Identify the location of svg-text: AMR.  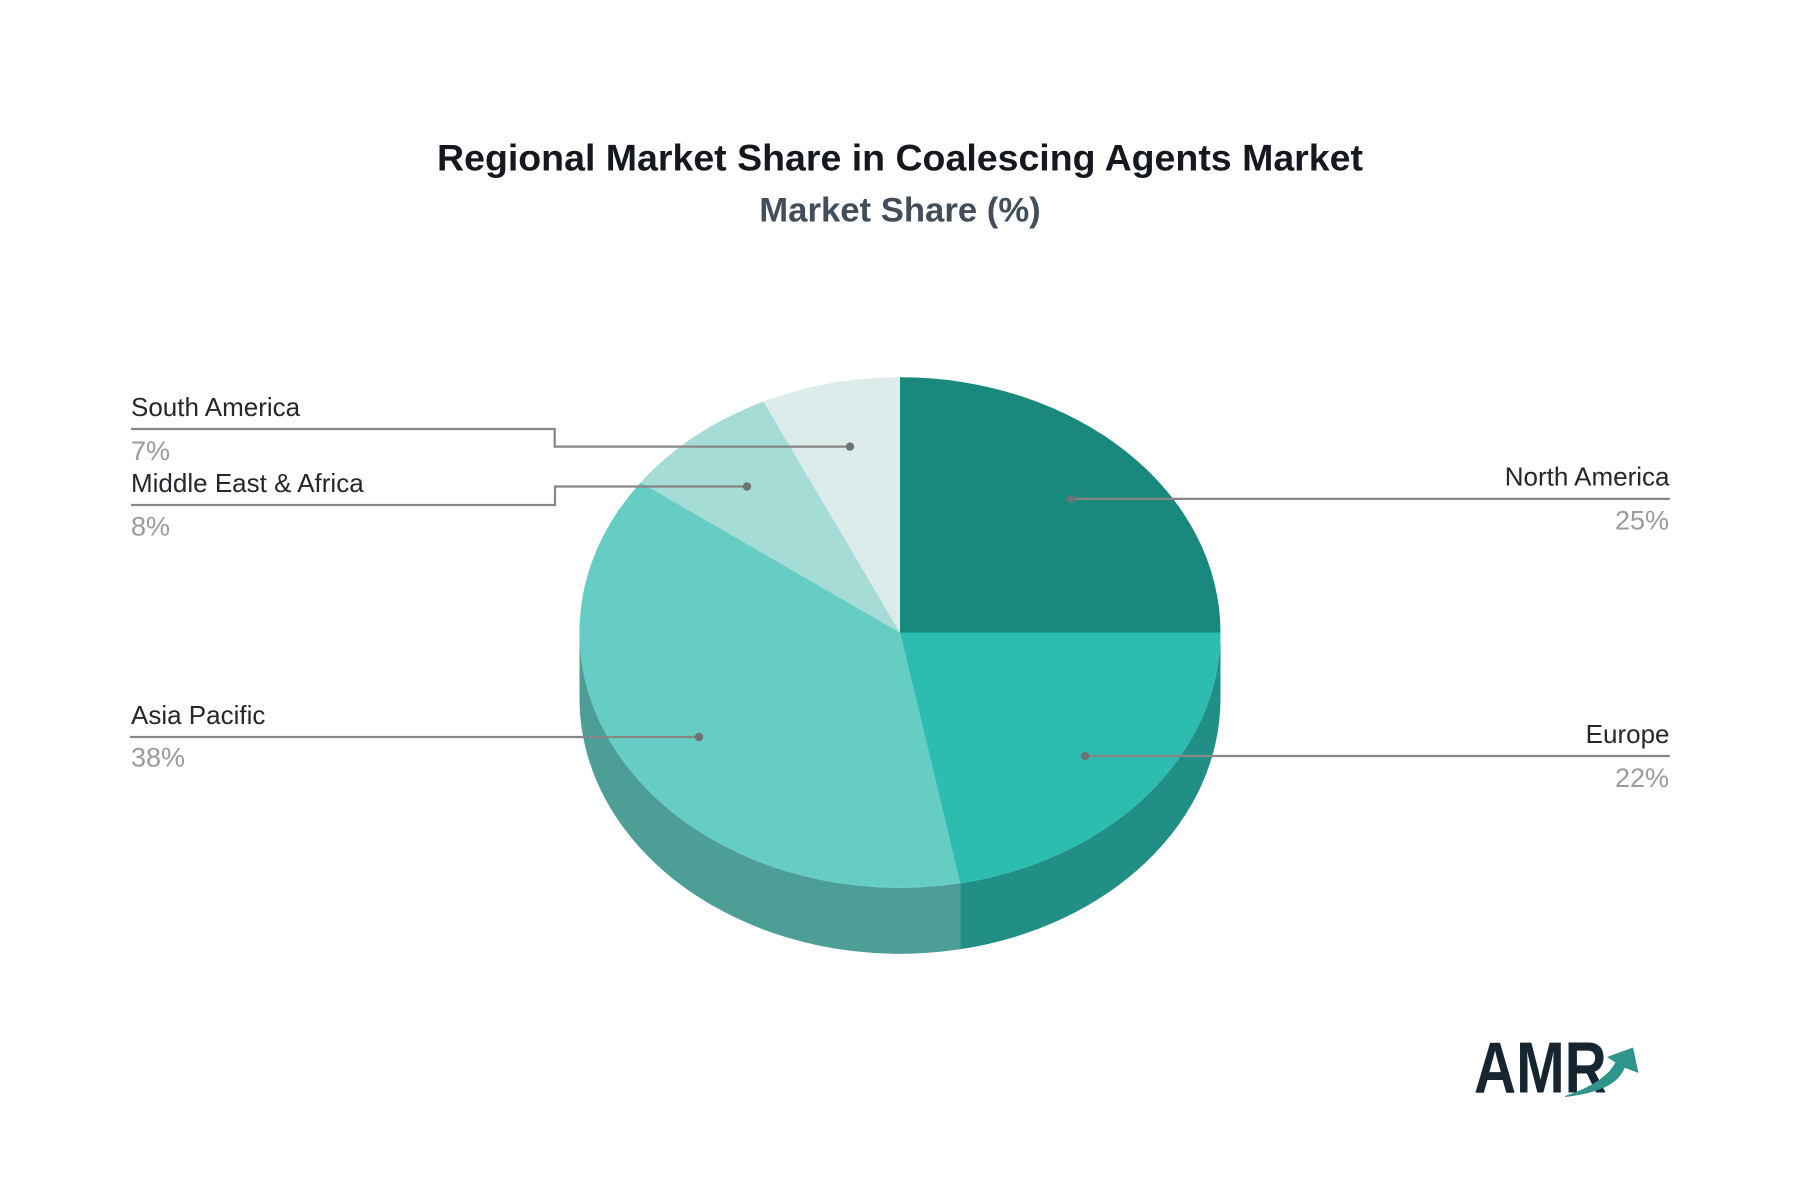
(1540, 1068).